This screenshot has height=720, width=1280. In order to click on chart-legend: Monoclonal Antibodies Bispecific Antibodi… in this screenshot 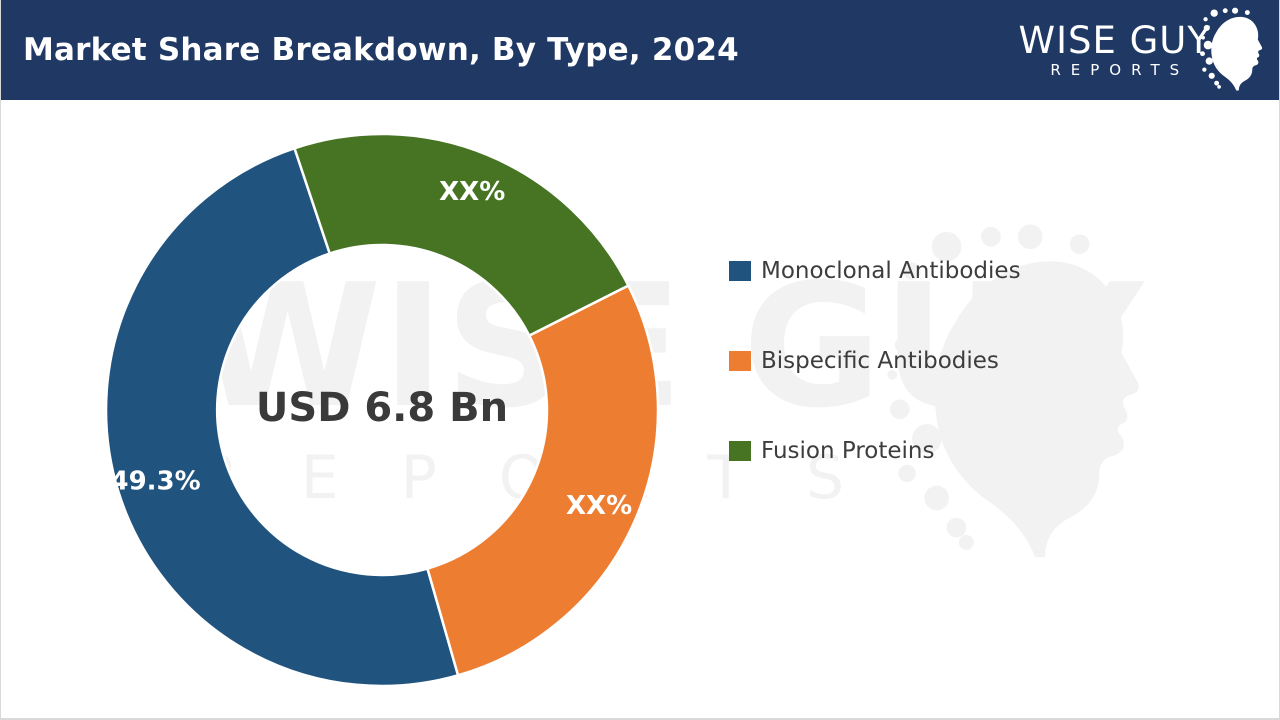, I will do `click(875, 393)`.